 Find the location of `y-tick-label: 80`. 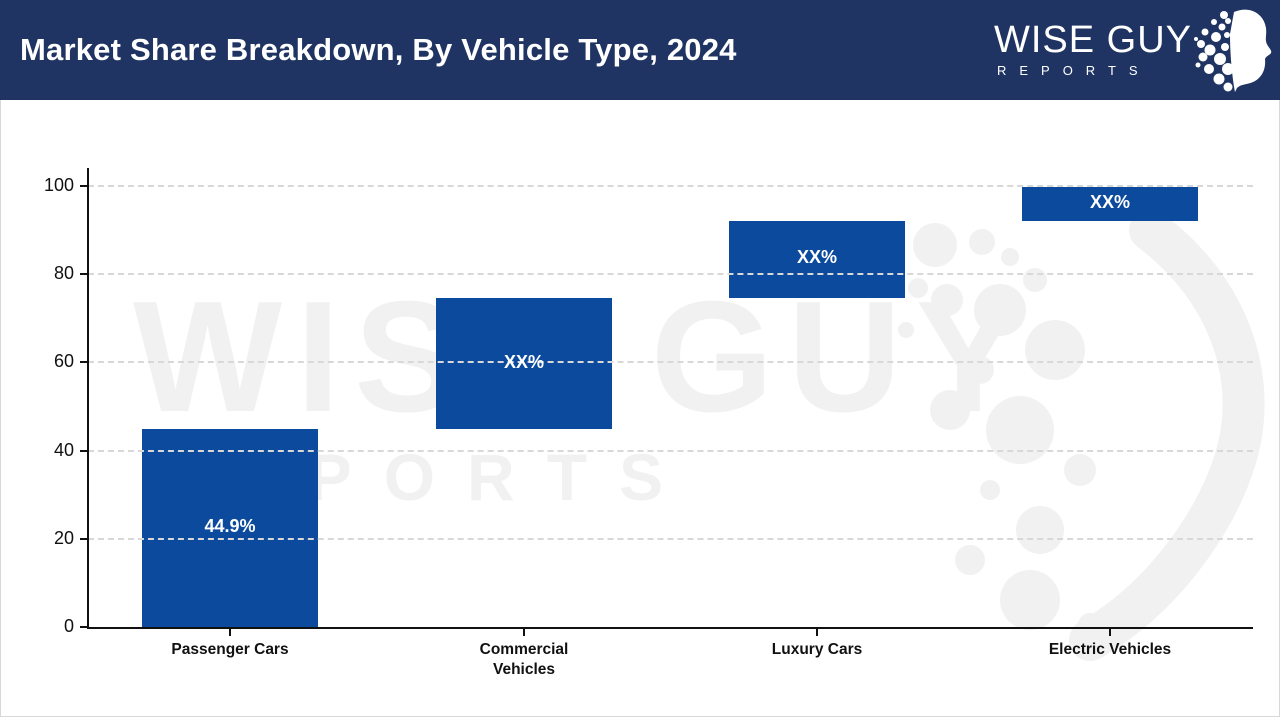

y-tick-label: 80 is located at coordinates (63, 273).